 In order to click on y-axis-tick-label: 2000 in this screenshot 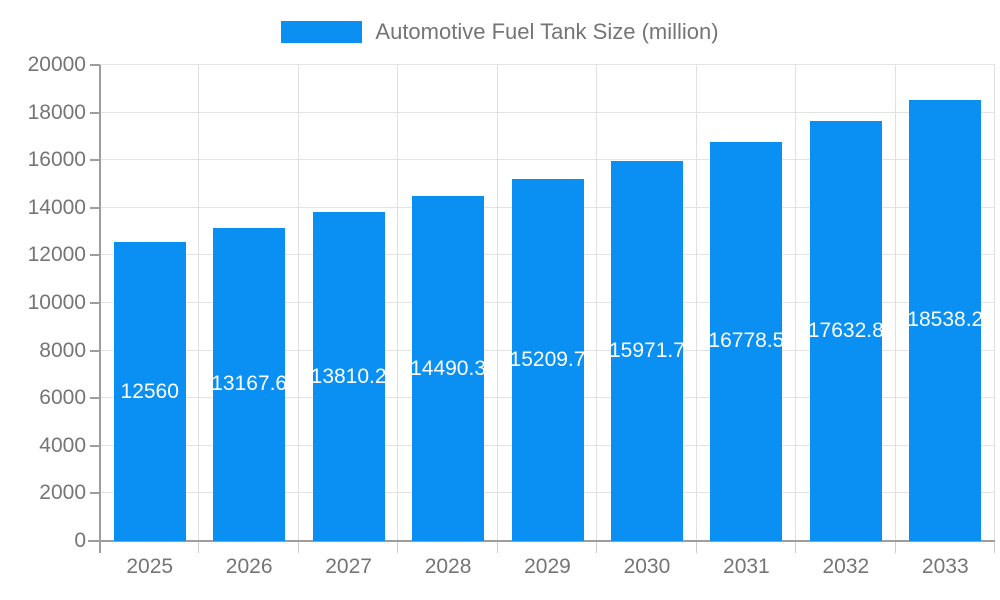, I will do `click(62, 493)`.